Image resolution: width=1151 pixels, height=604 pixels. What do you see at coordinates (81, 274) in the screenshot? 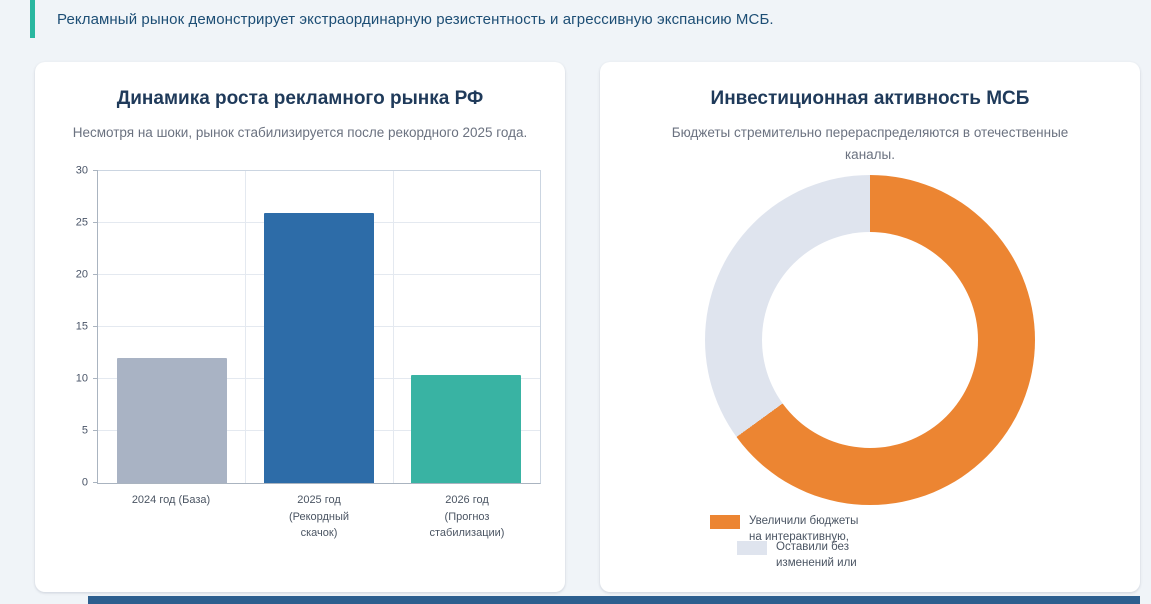
I see `y-axis-label: 20` at bounding box center [81, 274].